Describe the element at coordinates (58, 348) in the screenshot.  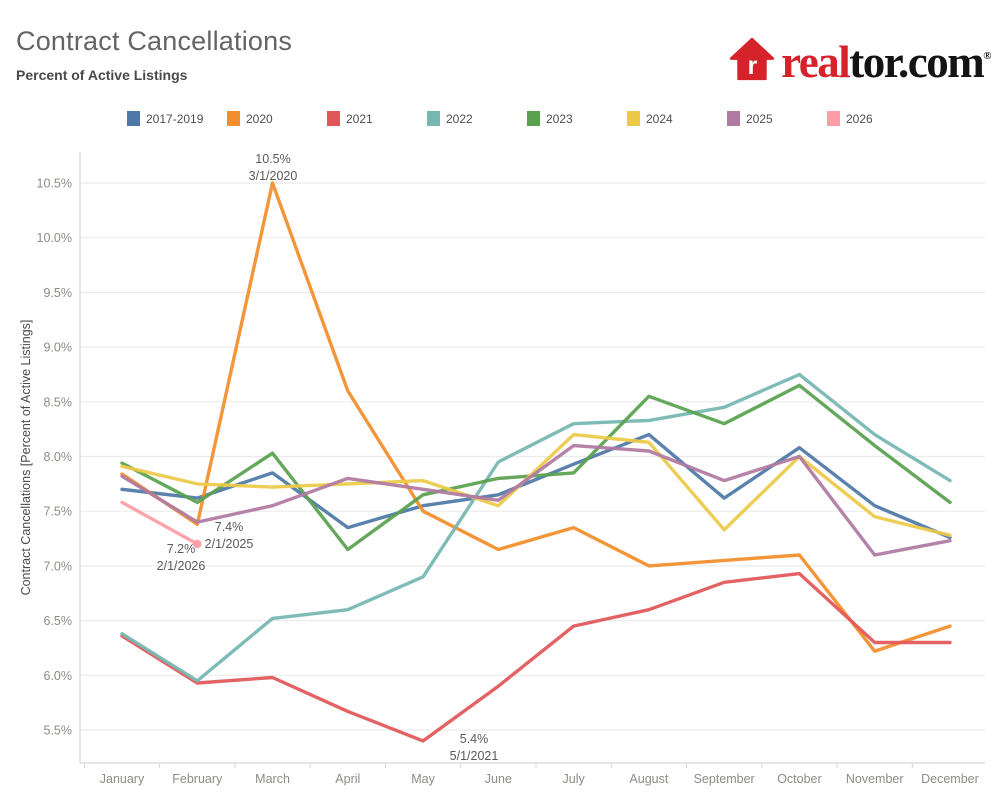
I see `y-tick-label: 9.0%` at that location.